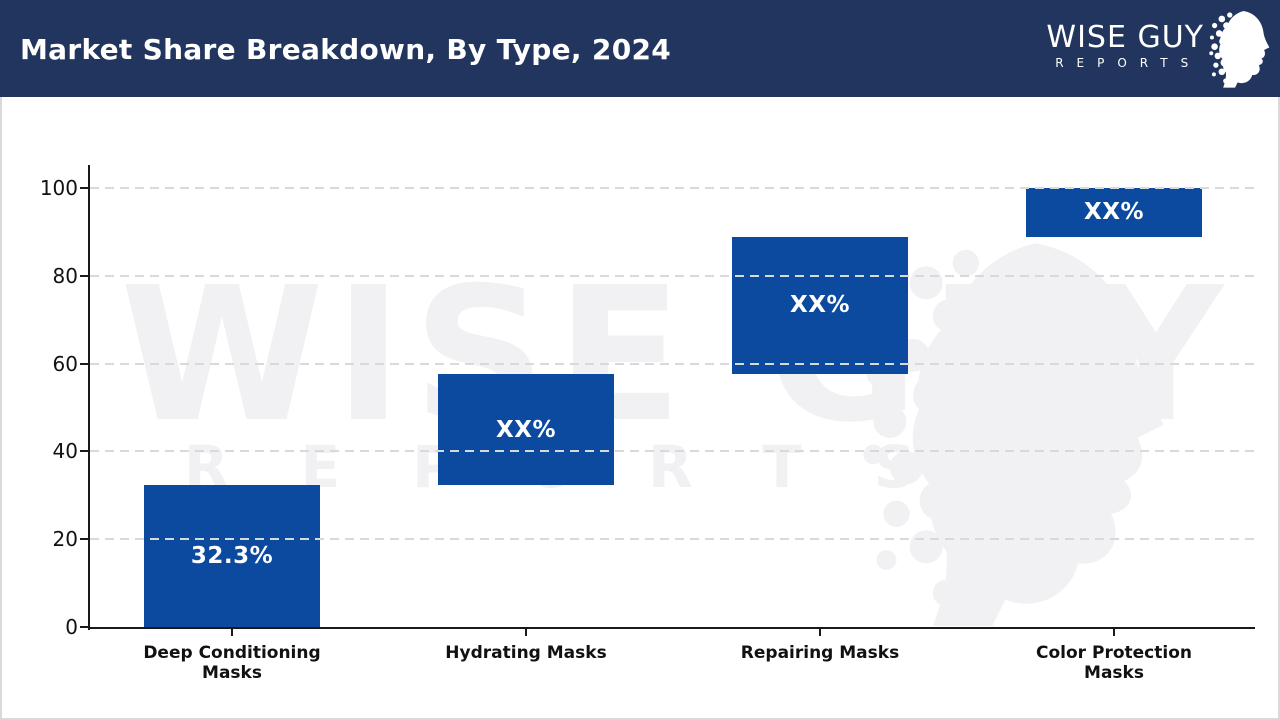  What do you see at coordinates (65, 363) in the screenshot?
I see `y-tick-label: 60` at bounding box center [65, 363].